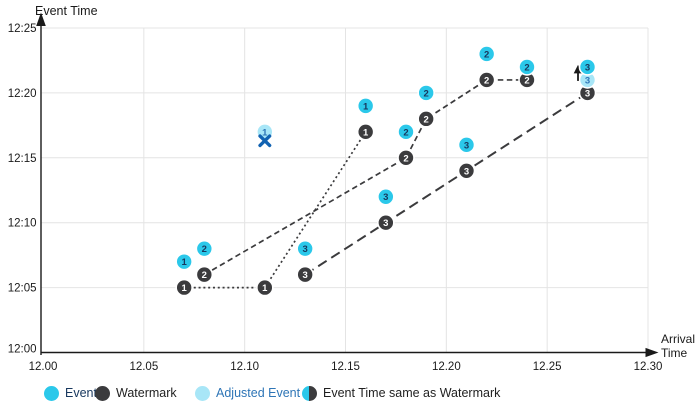 The width and height of the screenshot is (696, 403). What do you see at coordinates (22, 94) in the screenshot?
I see `y-tick-label: 12:20` at bounding box center [22, 94].